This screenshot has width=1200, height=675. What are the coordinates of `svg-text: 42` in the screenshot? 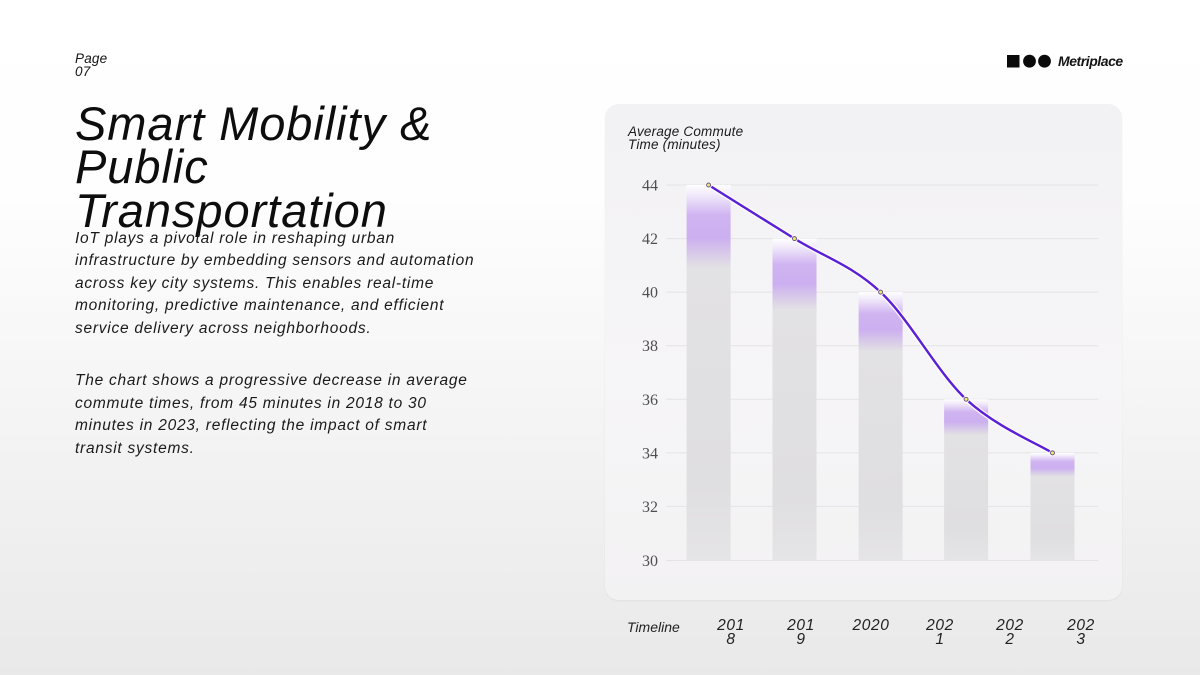 It's located at (650, 239).